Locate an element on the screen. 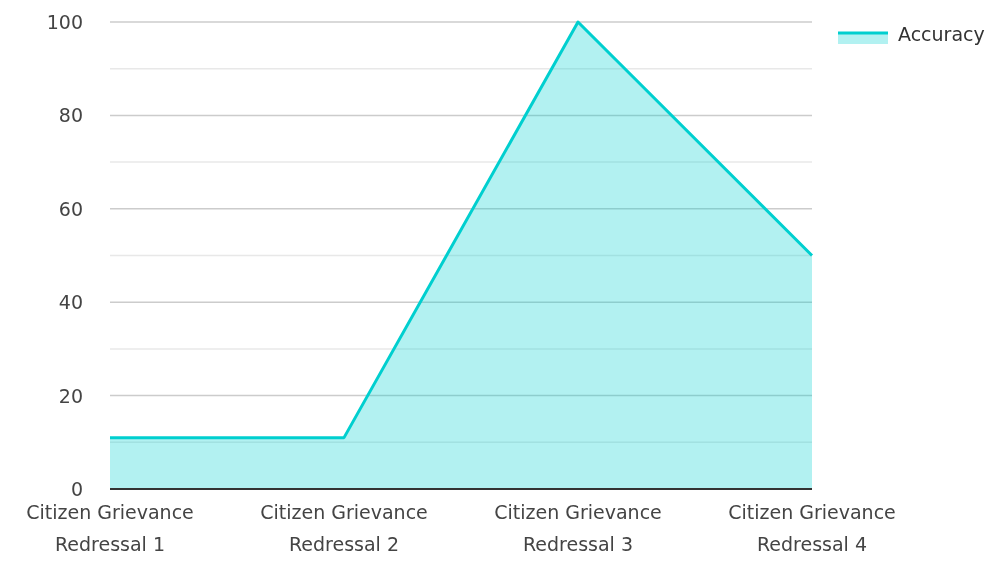  y-tick-label: 80 is located at coordinates (70, 115).